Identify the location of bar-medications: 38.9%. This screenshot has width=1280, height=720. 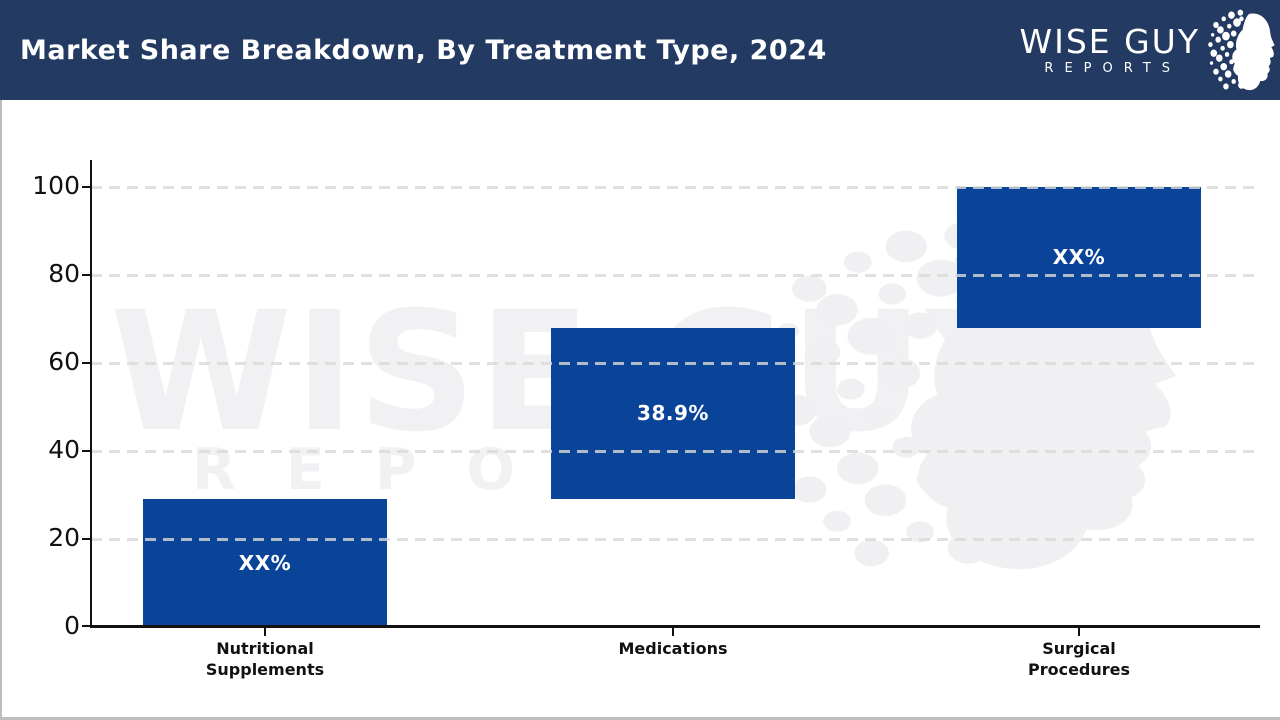
(673, 413).